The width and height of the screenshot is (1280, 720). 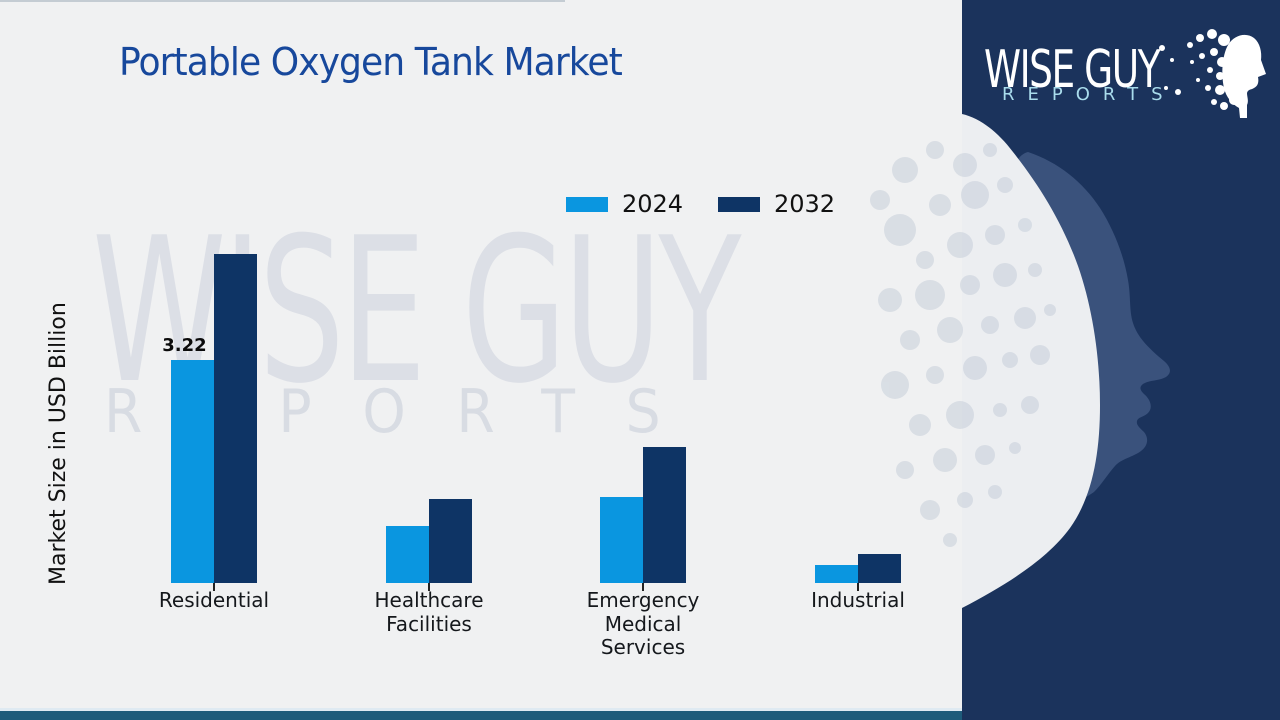 I want to click on y-axis-label: Market Size in USD Billion, so click(x=58, y=443).